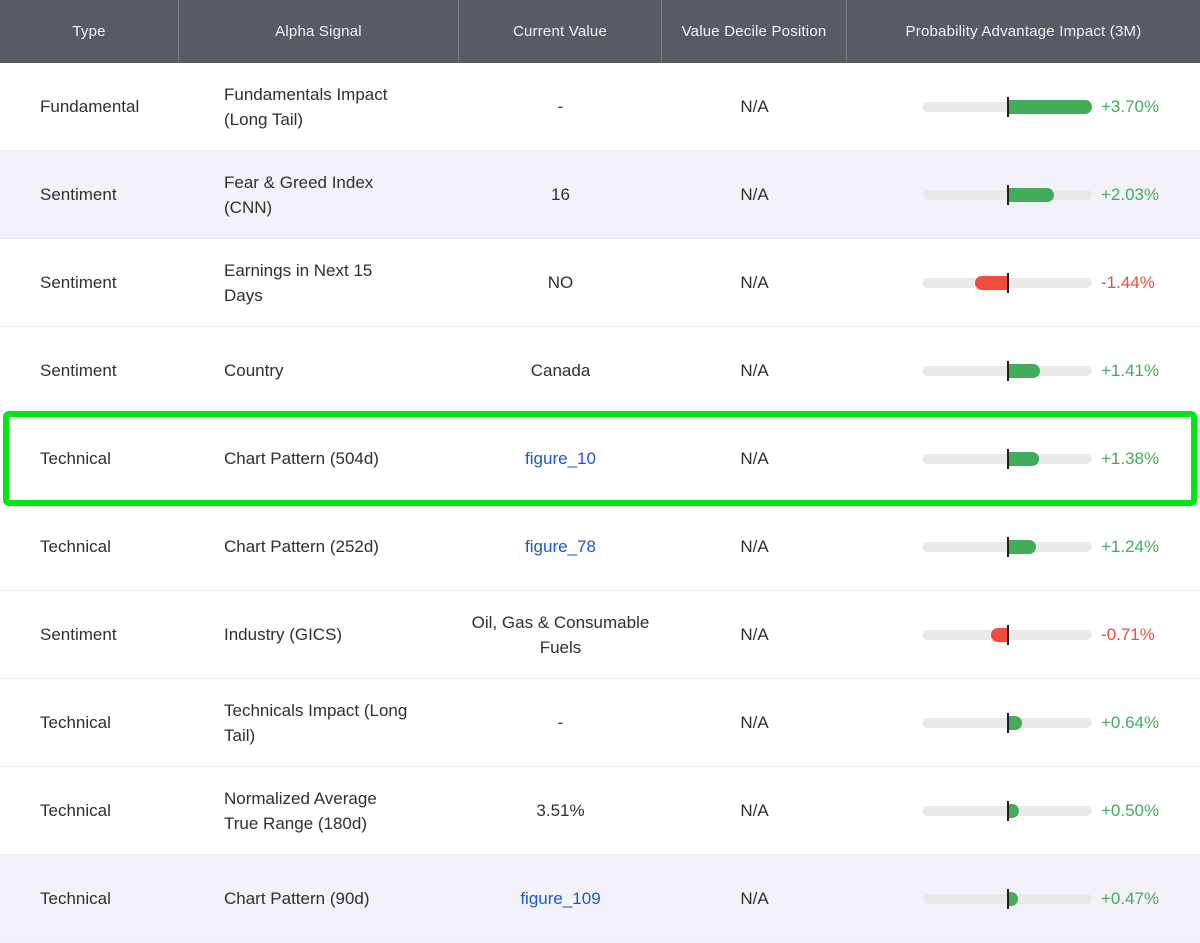  I want to click on current-value-cell: figure_10, so click(560, 458).